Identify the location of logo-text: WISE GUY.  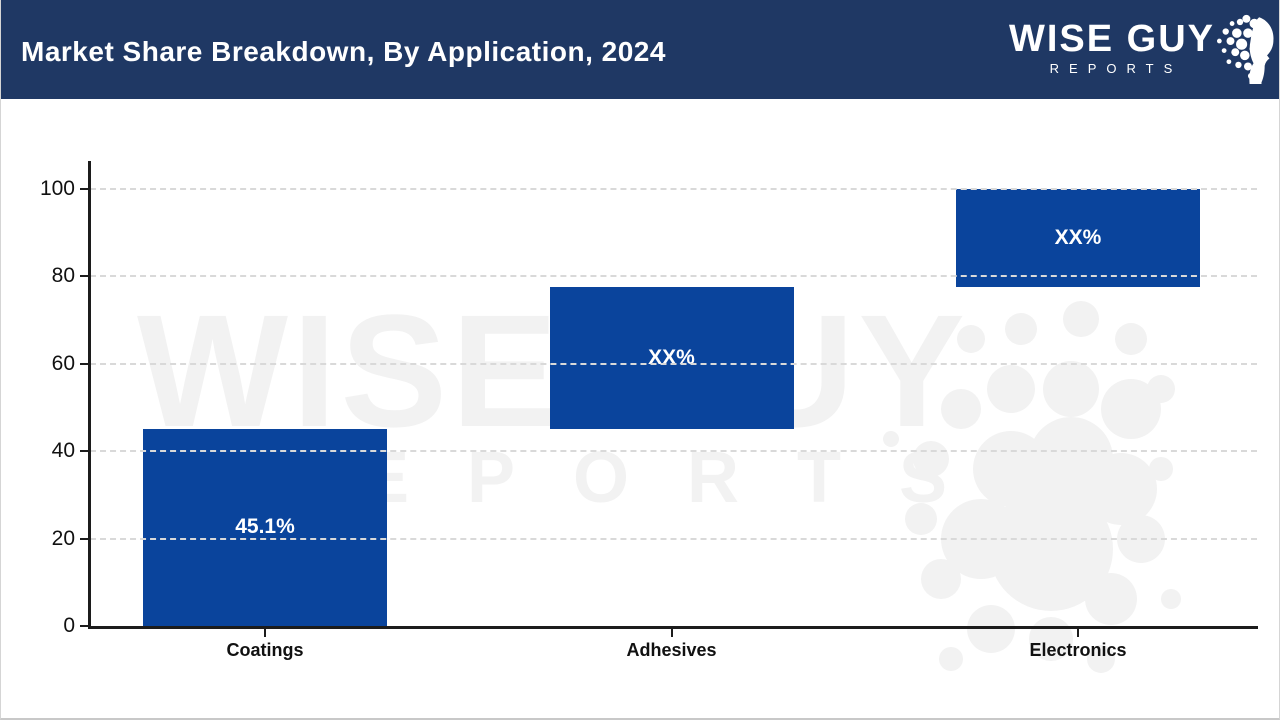
(1111, 39).